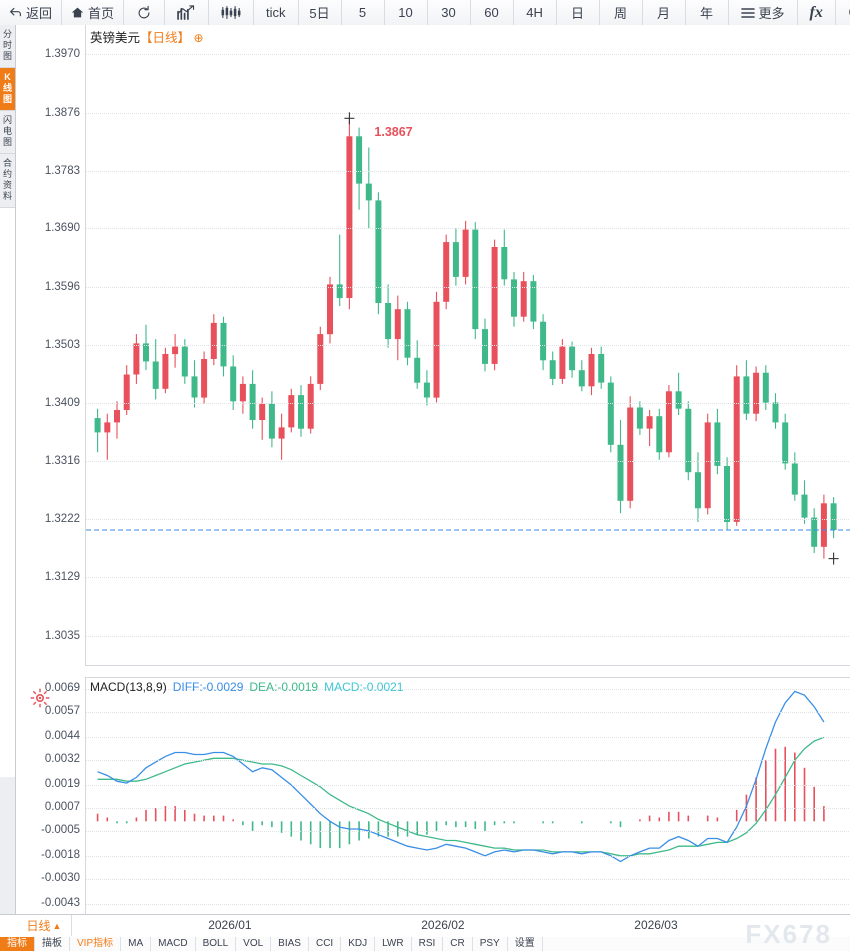 Image resolution: width=850 pixels, height=951 pixels. Describe the element at coordinates (490, 944) in the screenshot. I see `indicator-button-PSY: PSY` at that location.